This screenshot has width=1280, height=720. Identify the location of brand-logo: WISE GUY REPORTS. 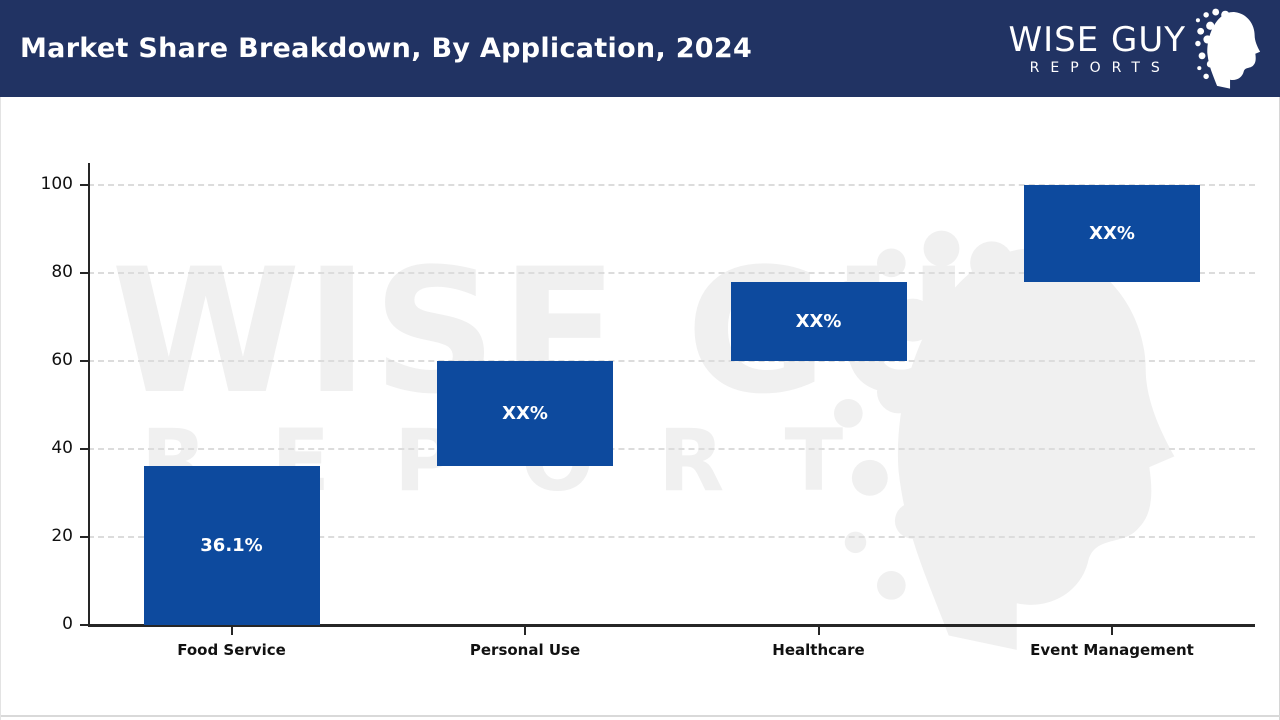
(1137, 49).